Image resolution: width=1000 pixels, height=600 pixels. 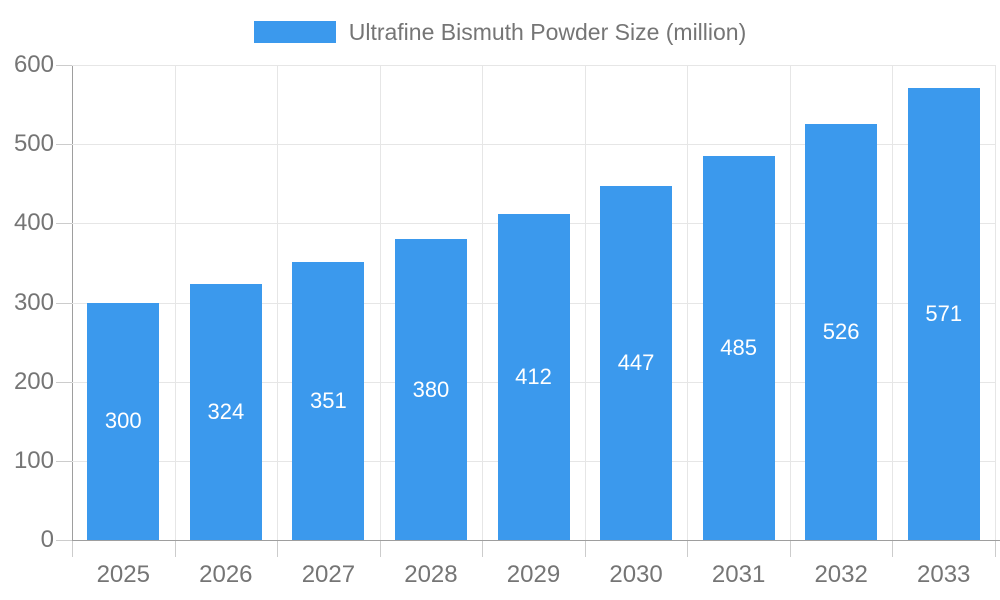 I want to click on chart-legend: Ultrafine Bismuth Powder Size (million), so click(x=500, y=32).